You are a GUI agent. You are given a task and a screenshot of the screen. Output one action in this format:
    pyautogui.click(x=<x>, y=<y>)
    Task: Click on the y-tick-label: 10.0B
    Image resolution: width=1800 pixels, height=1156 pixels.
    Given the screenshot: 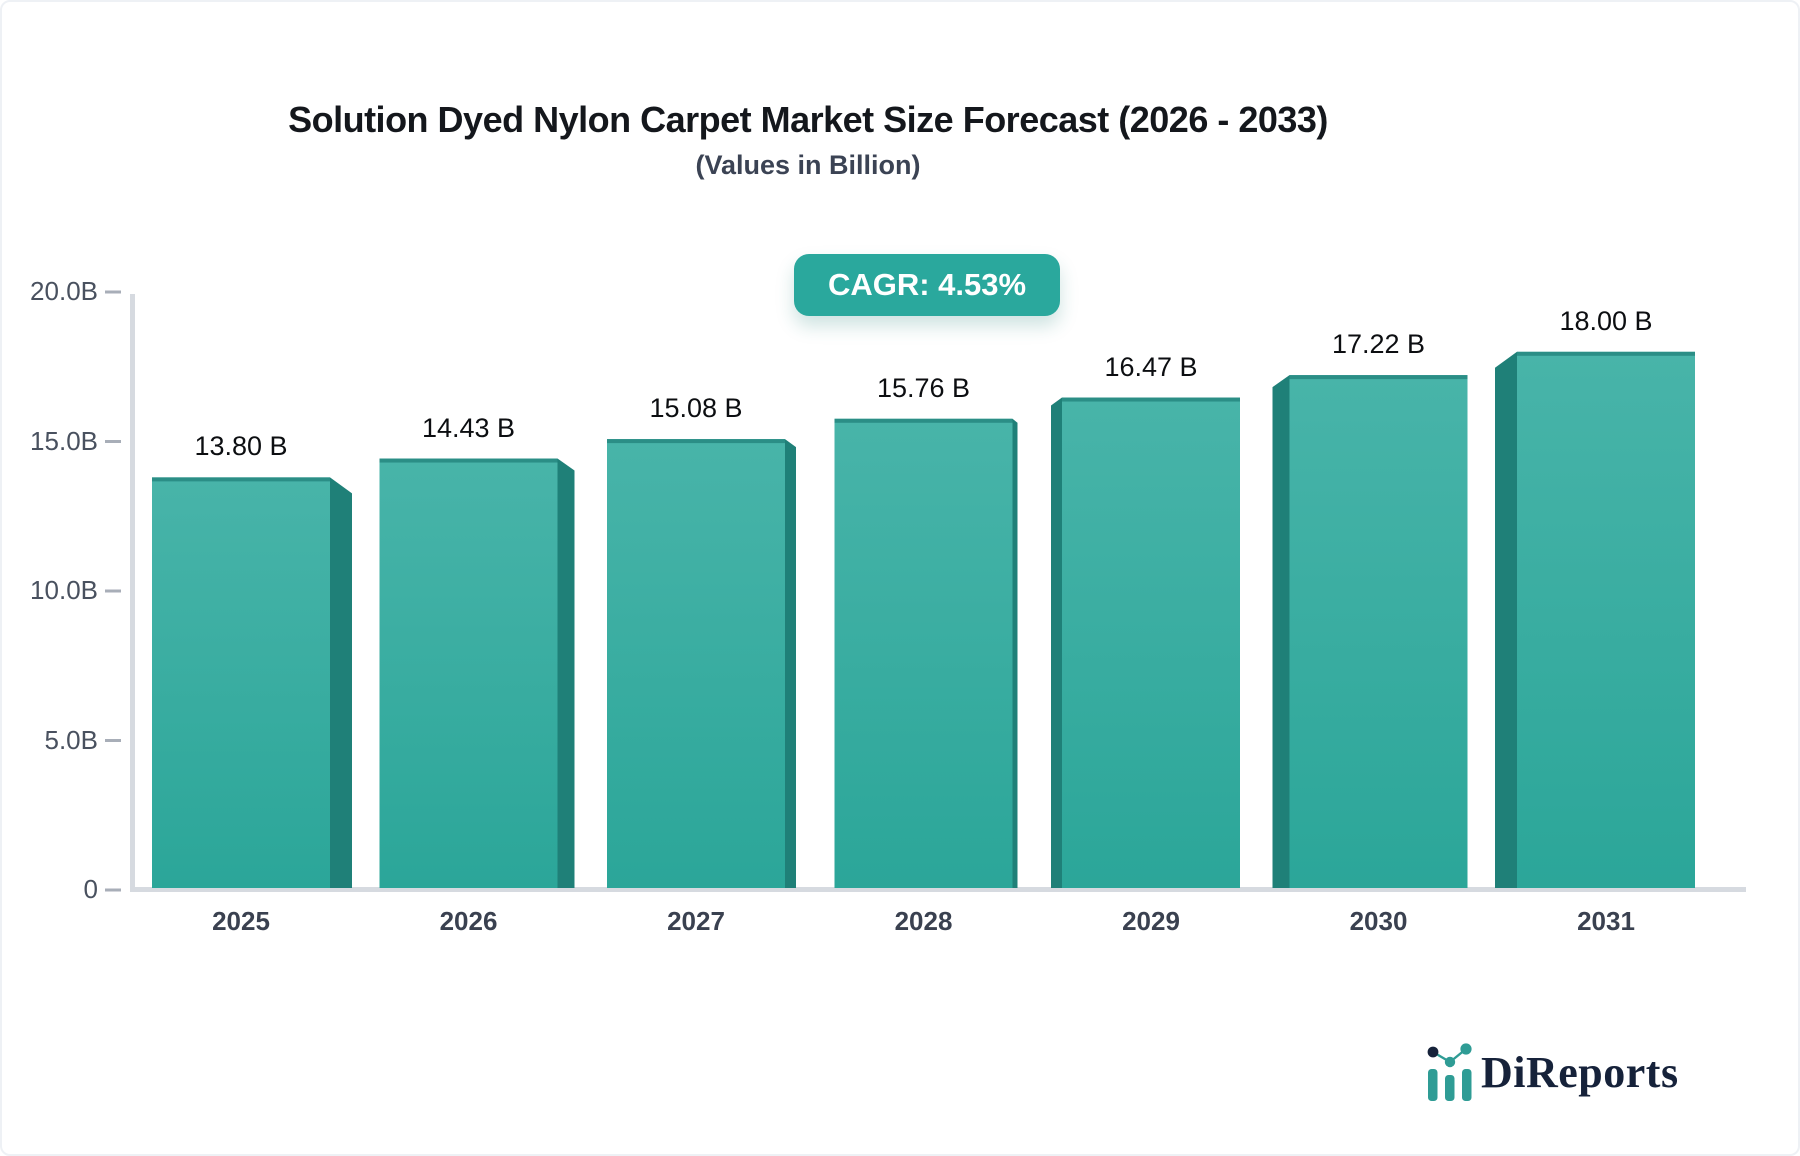 What is the action you would take?
    pyautogui.click(x=64, y=590)
    